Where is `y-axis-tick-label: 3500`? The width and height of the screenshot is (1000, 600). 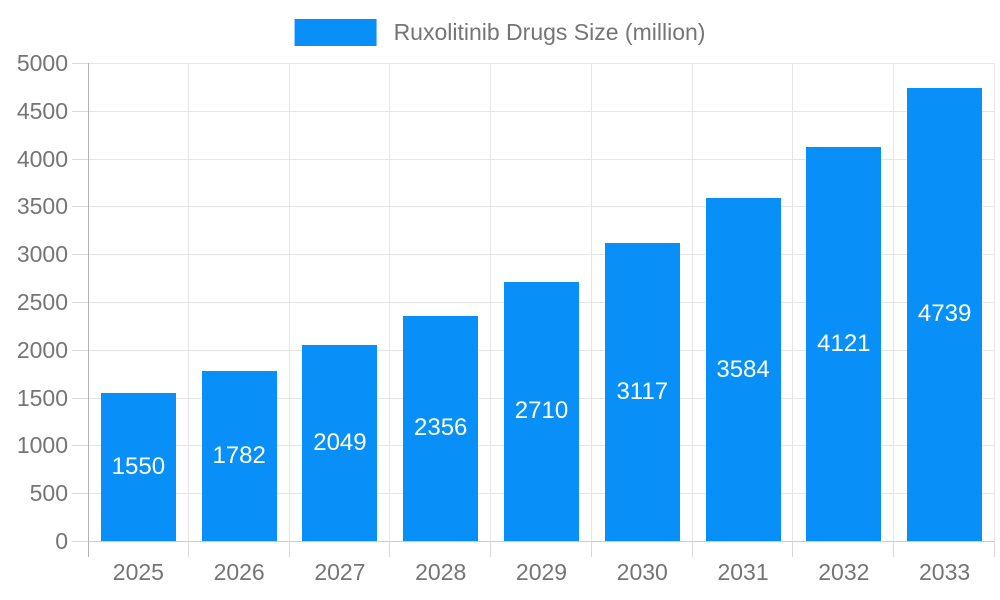
y-axis-tick-label: 3500 is located at coordinates (42, 206).